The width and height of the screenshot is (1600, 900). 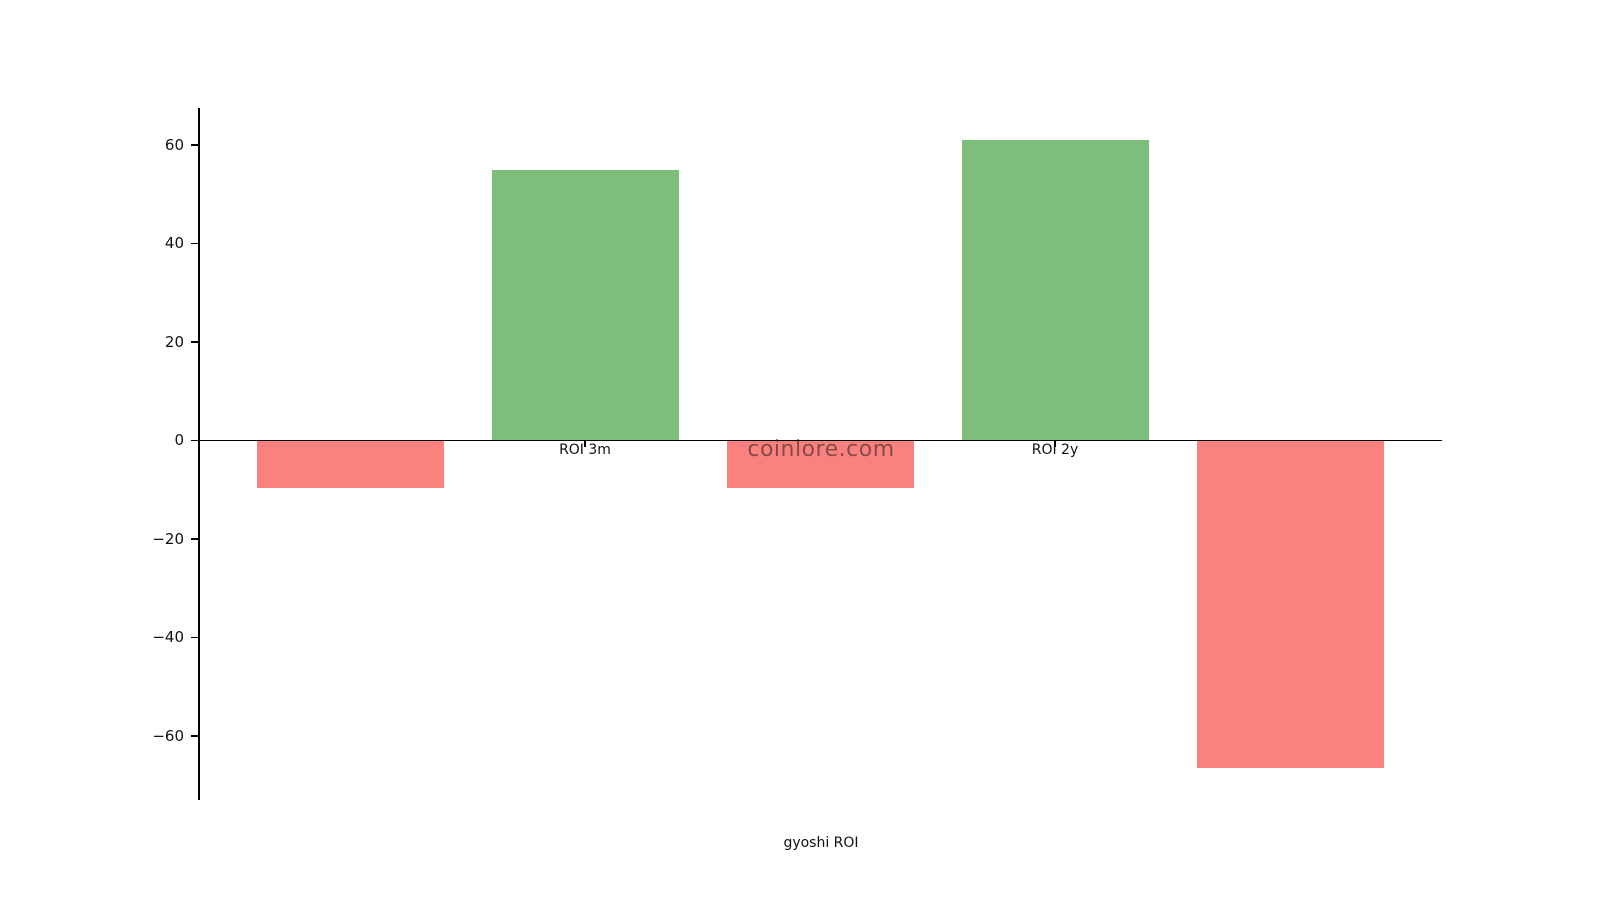 What do you see at coordinates (1055, 450) in the screenshot?
I see `x-tick-label-3: ROI 2y` at bounding box center [1055, 450].